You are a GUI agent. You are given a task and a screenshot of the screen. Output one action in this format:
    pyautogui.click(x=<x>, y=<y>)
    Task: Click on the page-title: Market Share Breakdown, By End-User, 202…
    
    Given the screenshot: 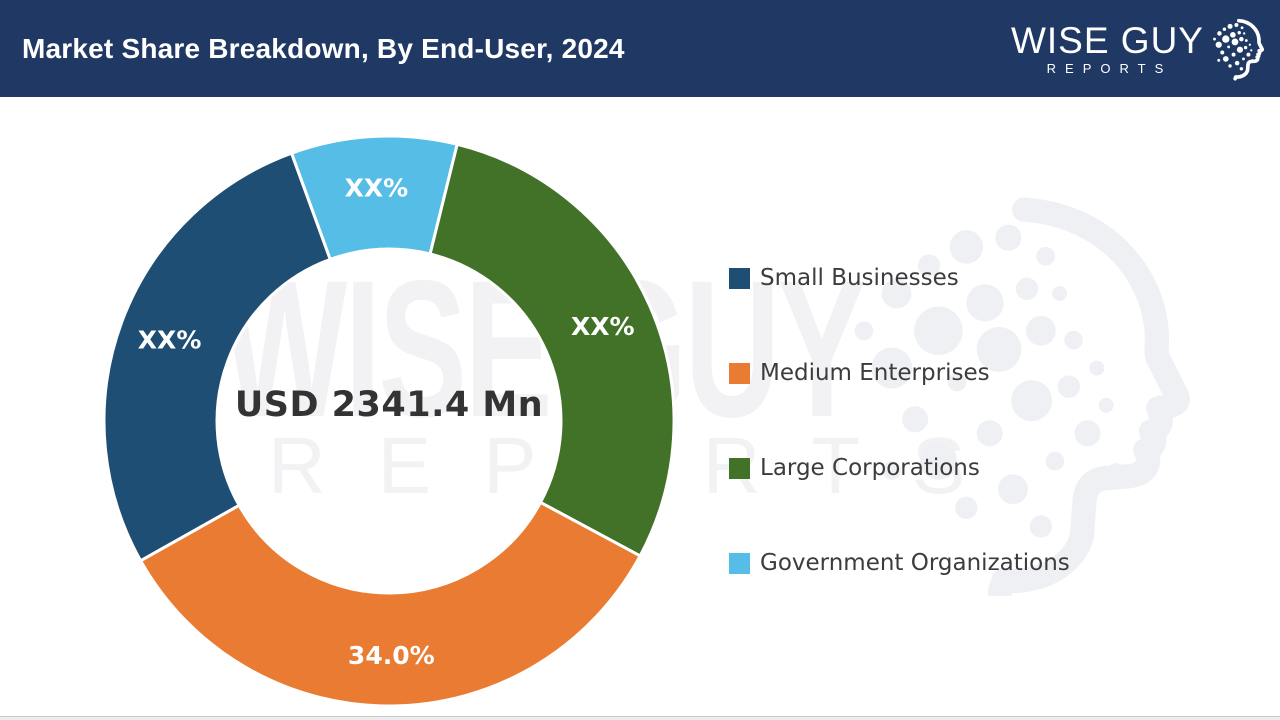 What is the action you would take?
    pyautogui.click(x=323, y=48)
    